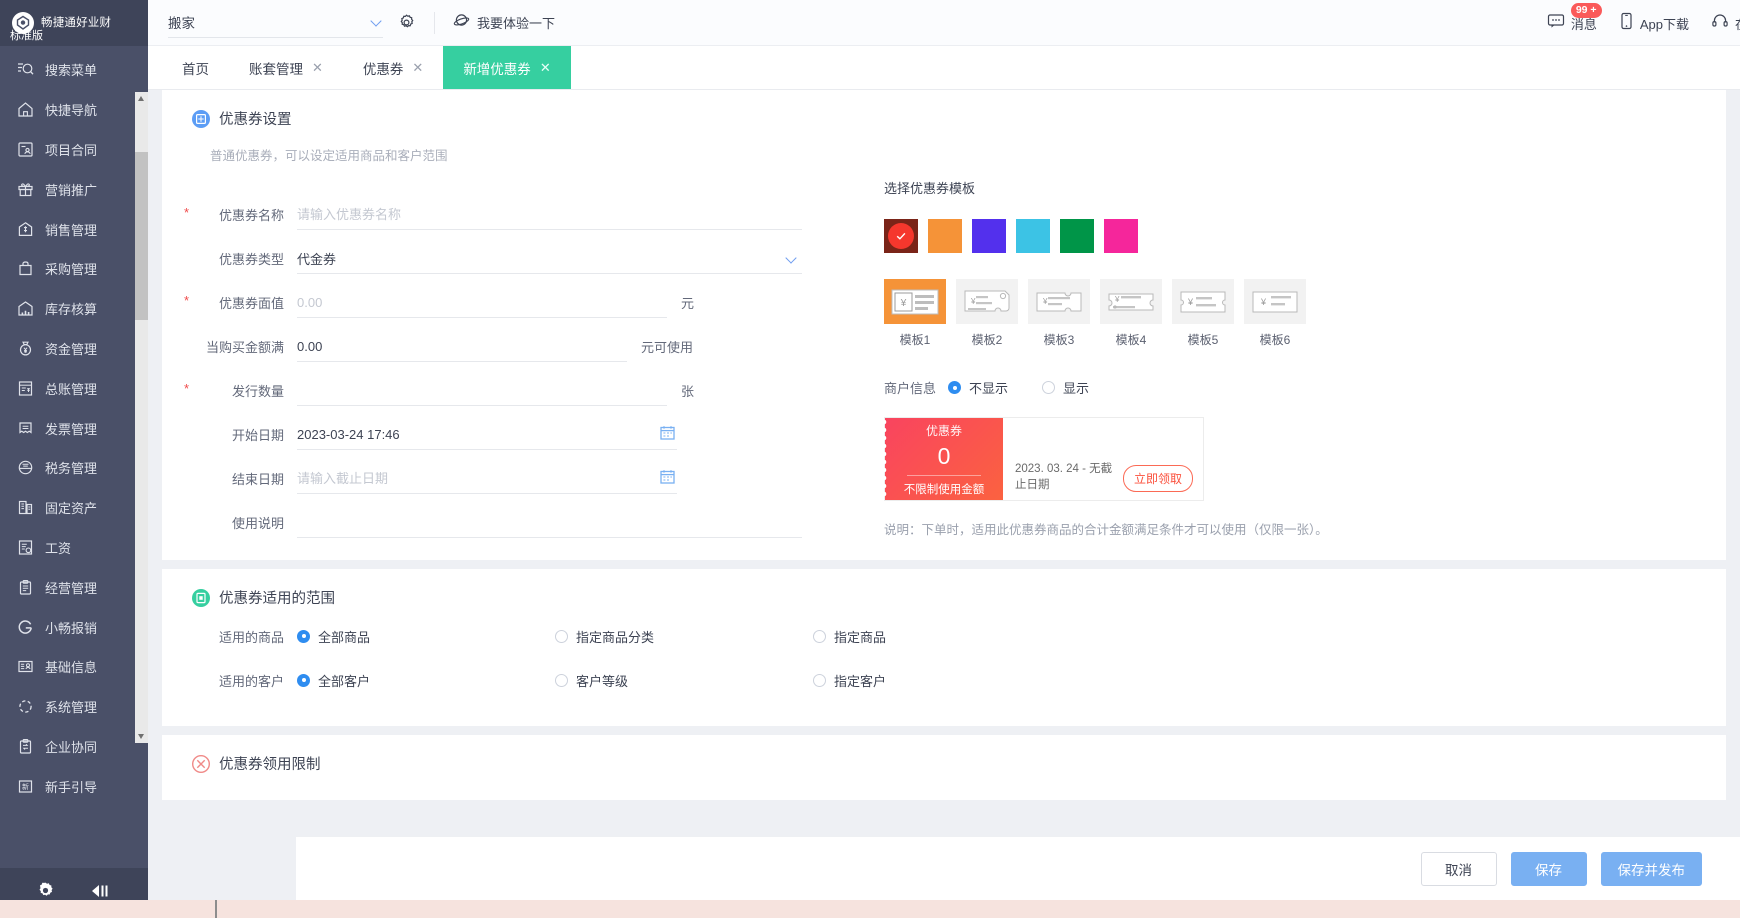 This screenshot has width=1740, height=918. What do you see at coordinates (1654, 23) in the screenshot?
I see `app-download-button: App下载` at bounding box center [1654, 23].